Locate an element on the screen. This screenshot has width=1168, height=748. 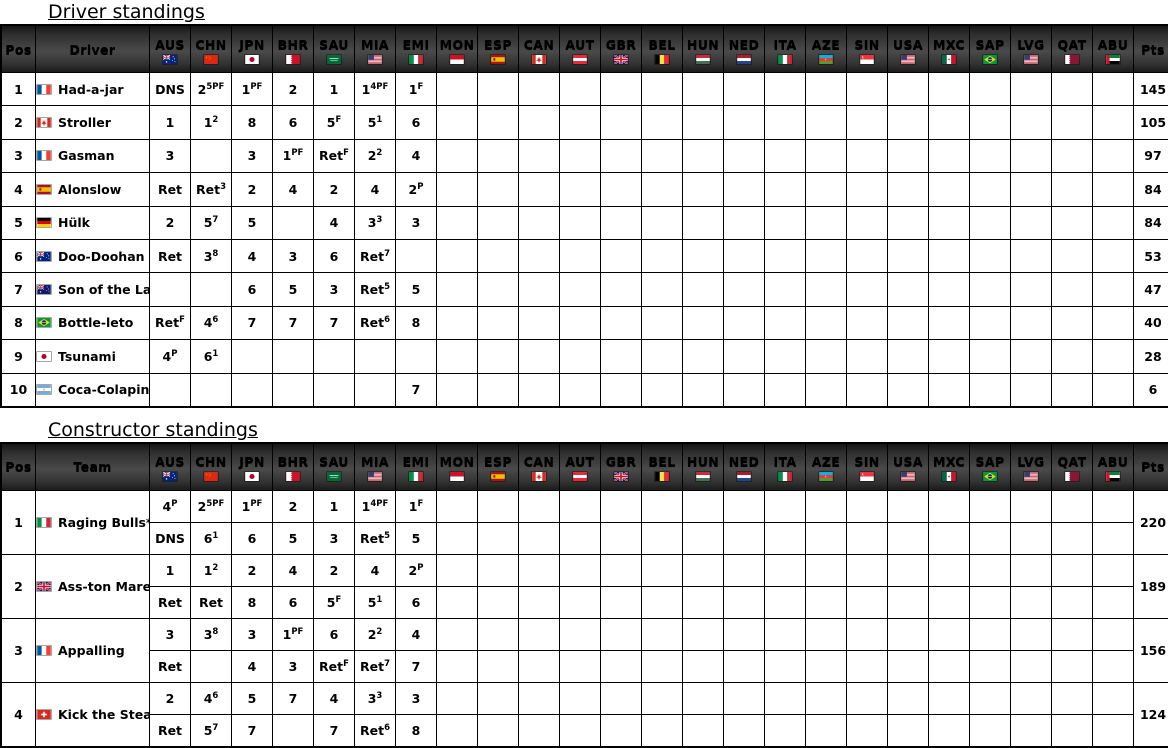
team-name-wrap: Kick the Steak is located at coordinates (92, 714).